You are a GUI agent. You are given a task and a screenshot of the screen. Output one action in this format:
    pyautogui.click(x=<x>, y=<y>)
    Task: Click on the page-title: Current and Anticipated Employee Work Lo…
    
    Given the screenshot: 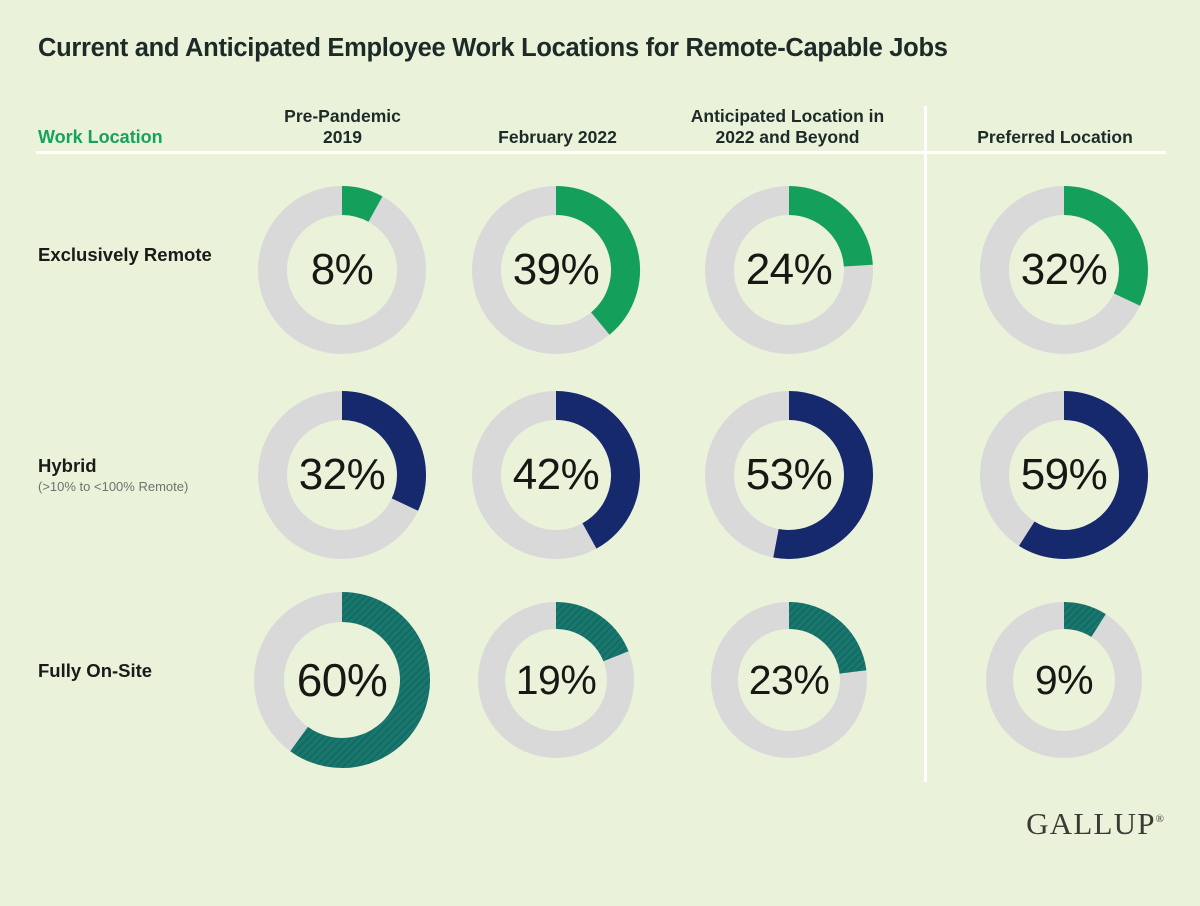 What is the action you would take?
    pyautogui.click(x=493, y=48)
    